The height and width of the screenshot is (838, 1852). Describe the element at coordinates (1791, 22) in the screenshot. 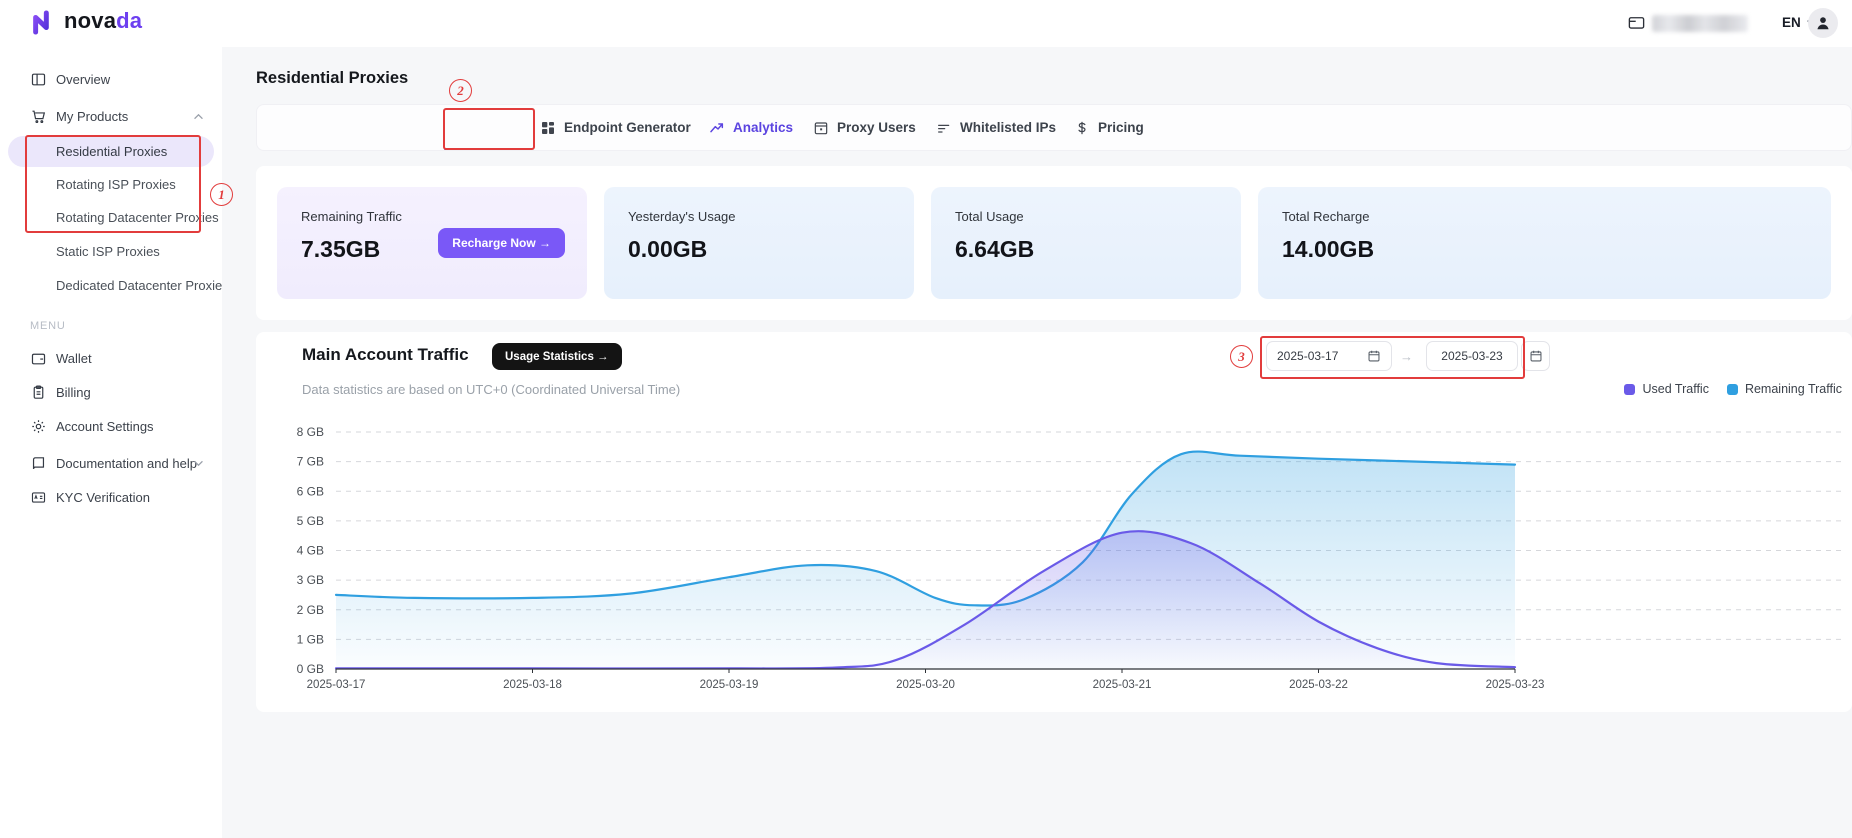

I see `language-selector: EN` at that location.